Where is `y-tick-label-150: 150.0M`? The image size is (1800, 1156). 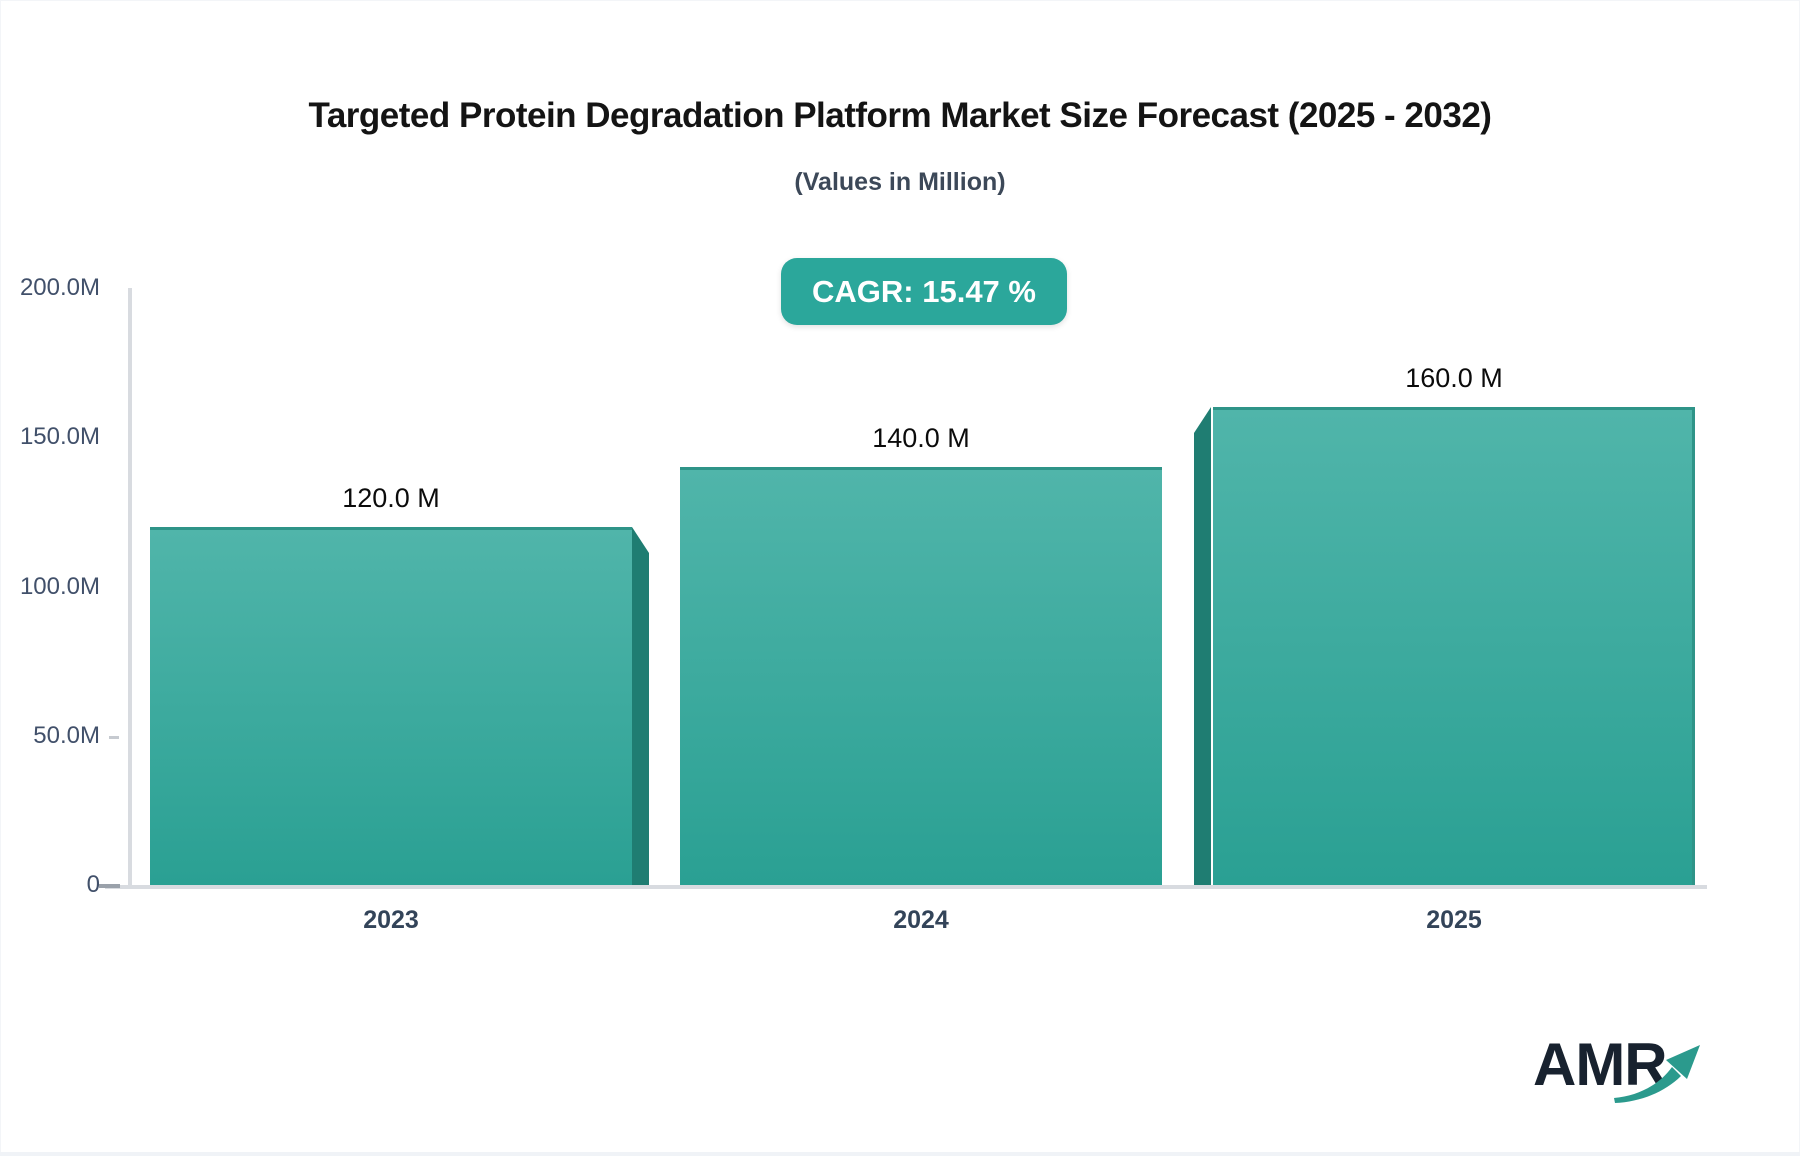 y-tick-label-150: 150.0M is located at coordinates (59, 437).